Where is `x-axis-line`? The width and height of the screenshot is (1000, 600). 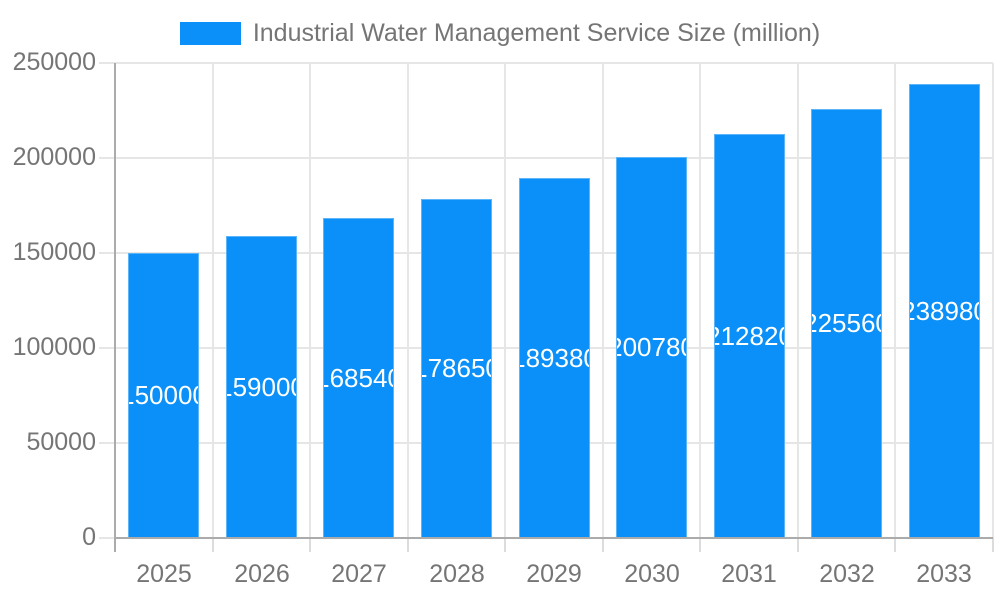
x-axis-line is located at coordinates (553, 538).